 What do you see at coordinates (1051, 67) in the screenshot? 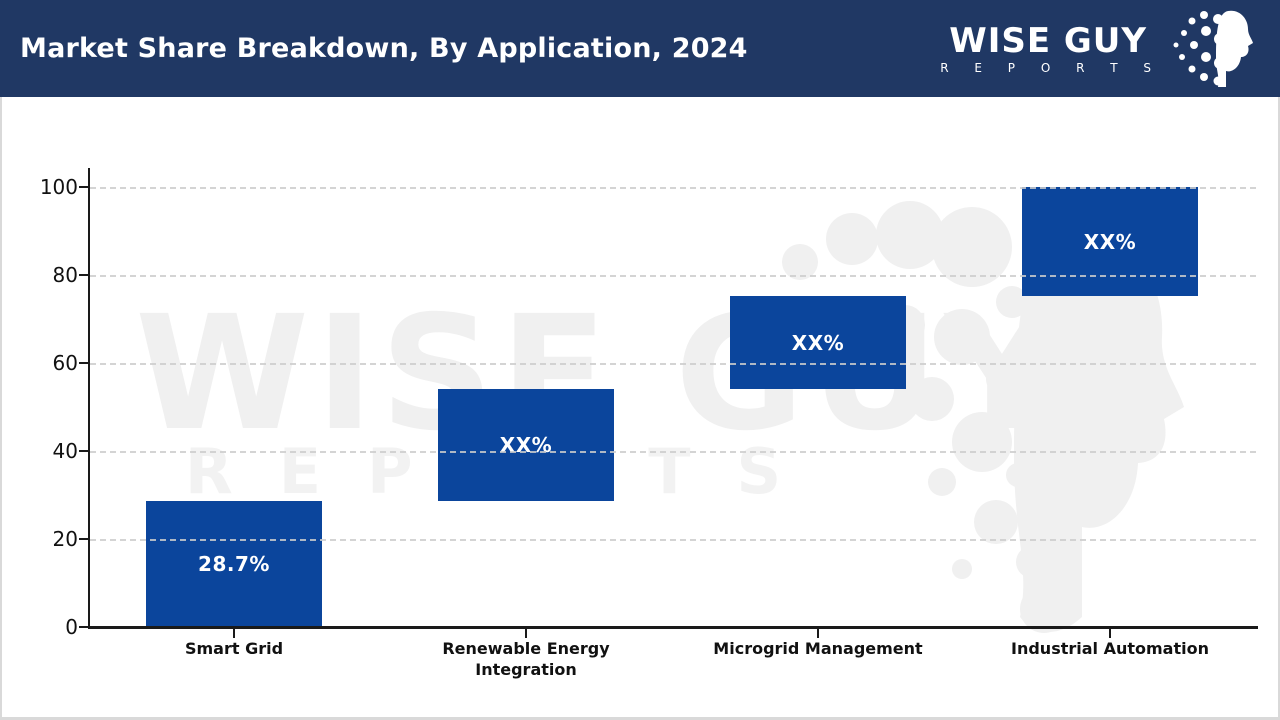
I see `logo-subtitle: R E P O R T S` at bounding box center [1051, 67].